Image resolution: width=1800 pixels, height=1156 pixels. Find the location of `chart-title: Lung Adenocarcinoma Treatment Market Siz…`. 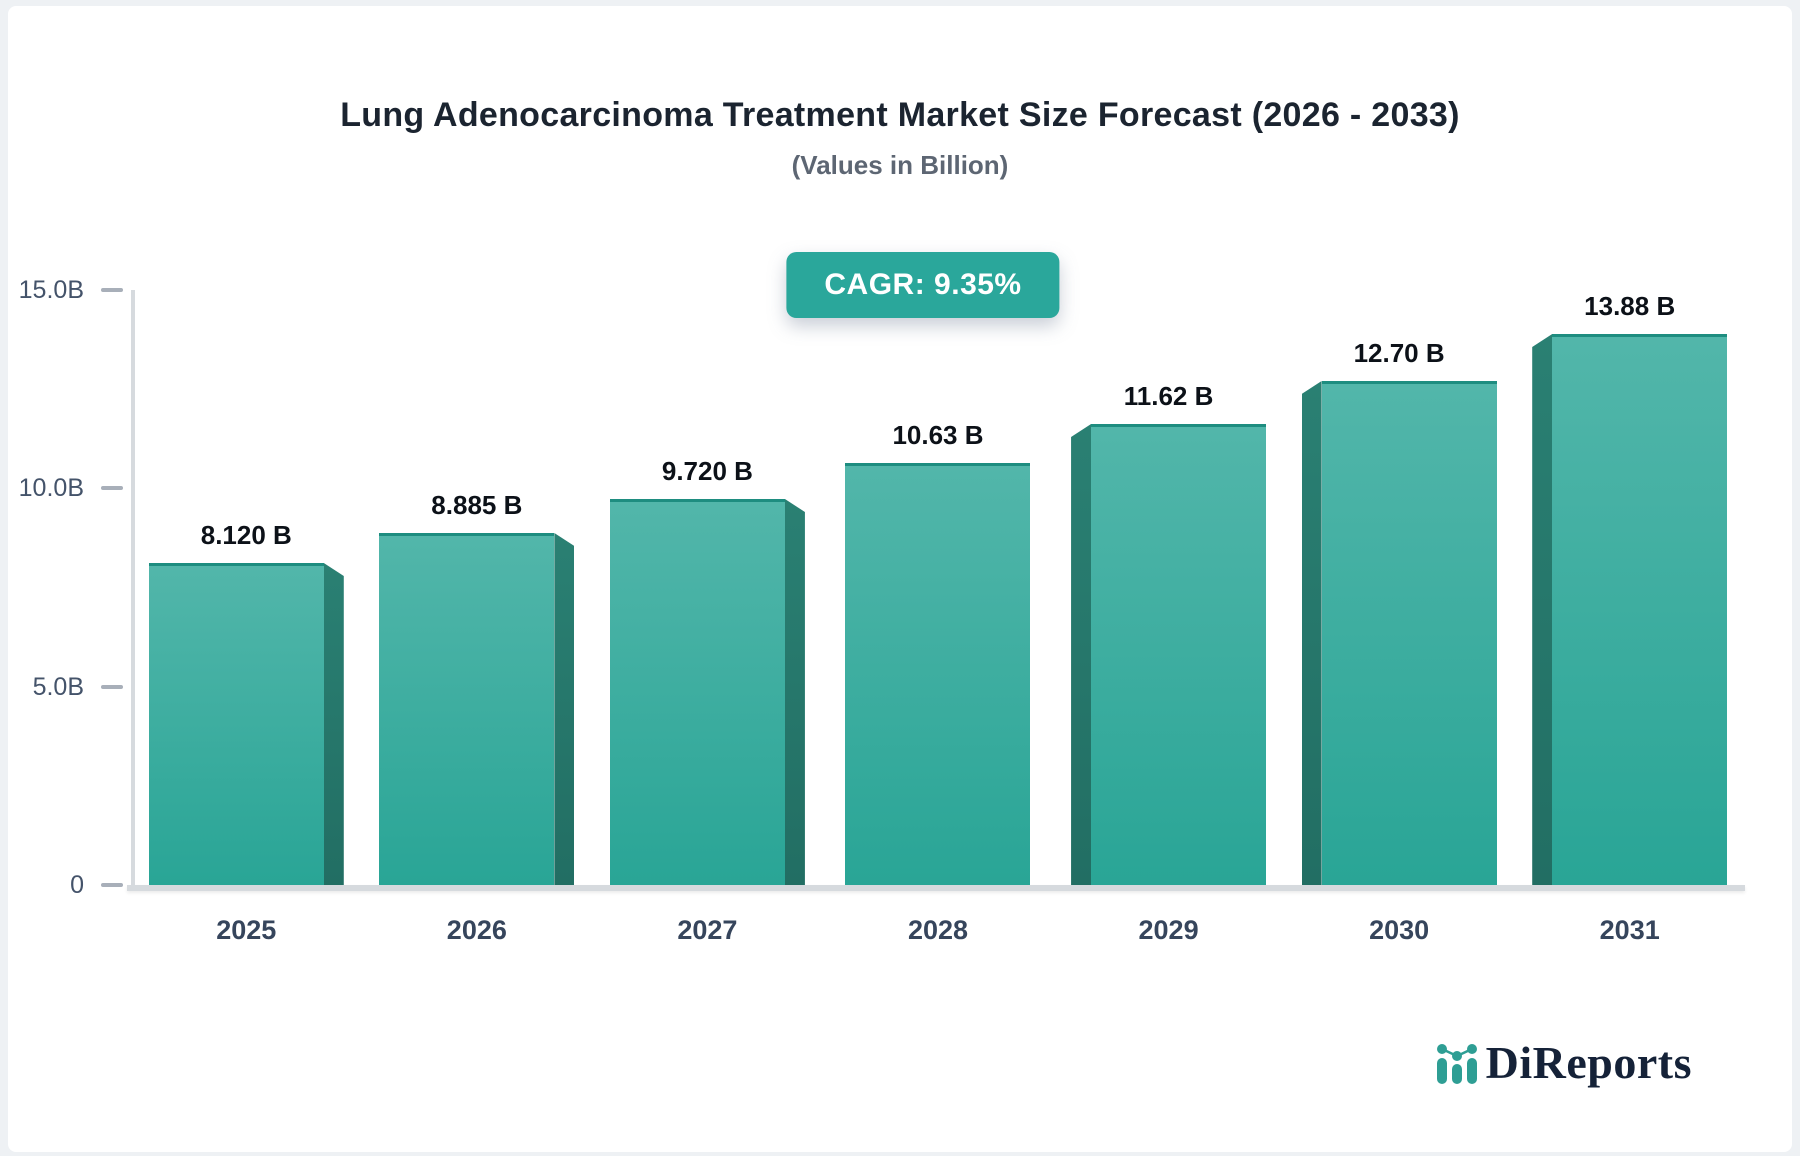

chart-title: Lung Adenocarcinoma Treatment Market Siz… is located at coordinates (900, 115).